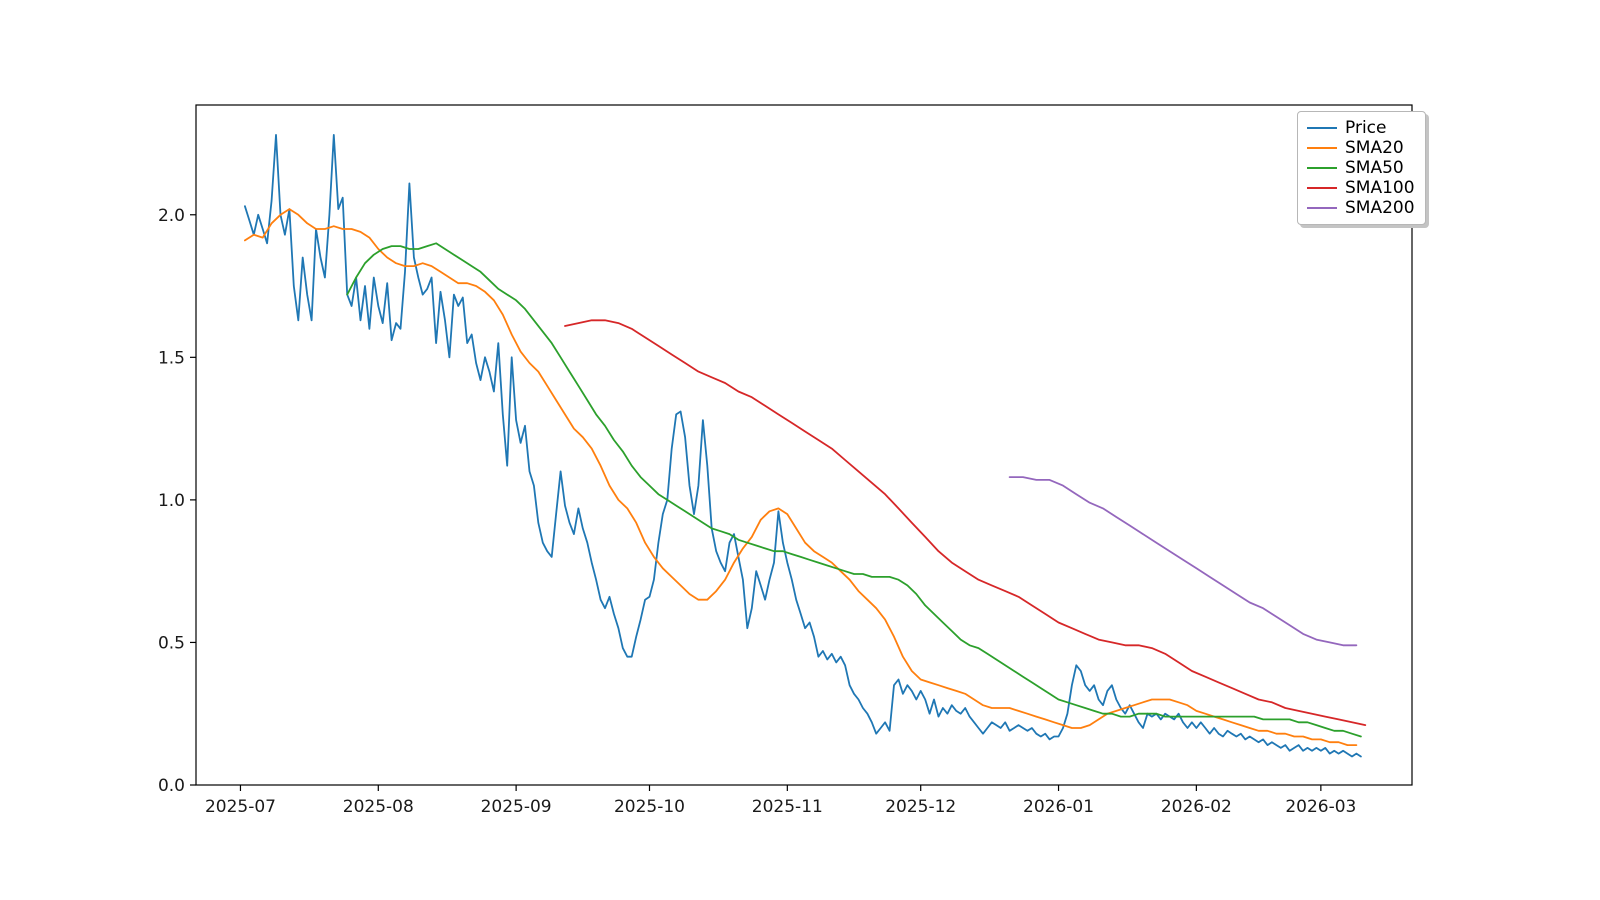 The width and height of the screenshot is (1600, 900). Describe the element at coordinates (1322, 208) in the screenshot. I see `legend-line-swatch-sma200` at that location.